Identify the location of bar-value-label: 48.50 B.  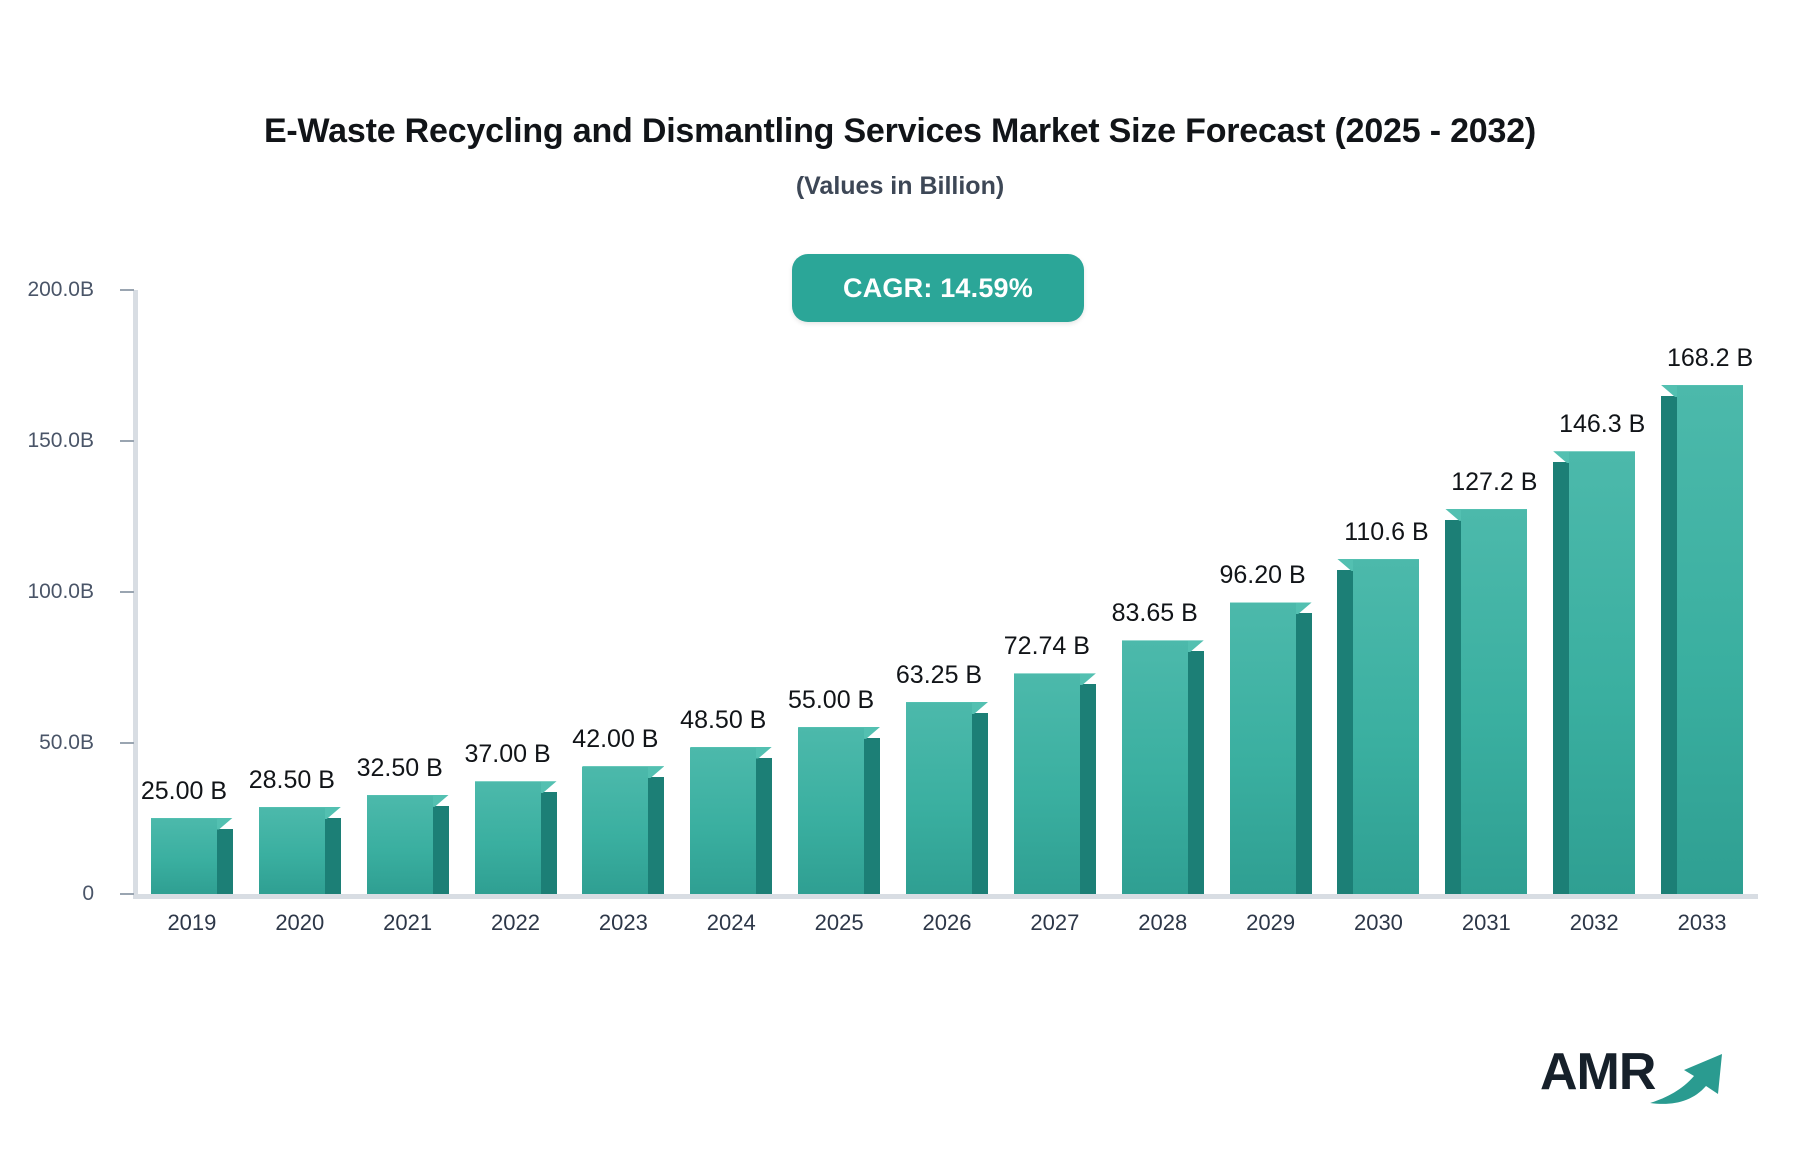
(723, 719).